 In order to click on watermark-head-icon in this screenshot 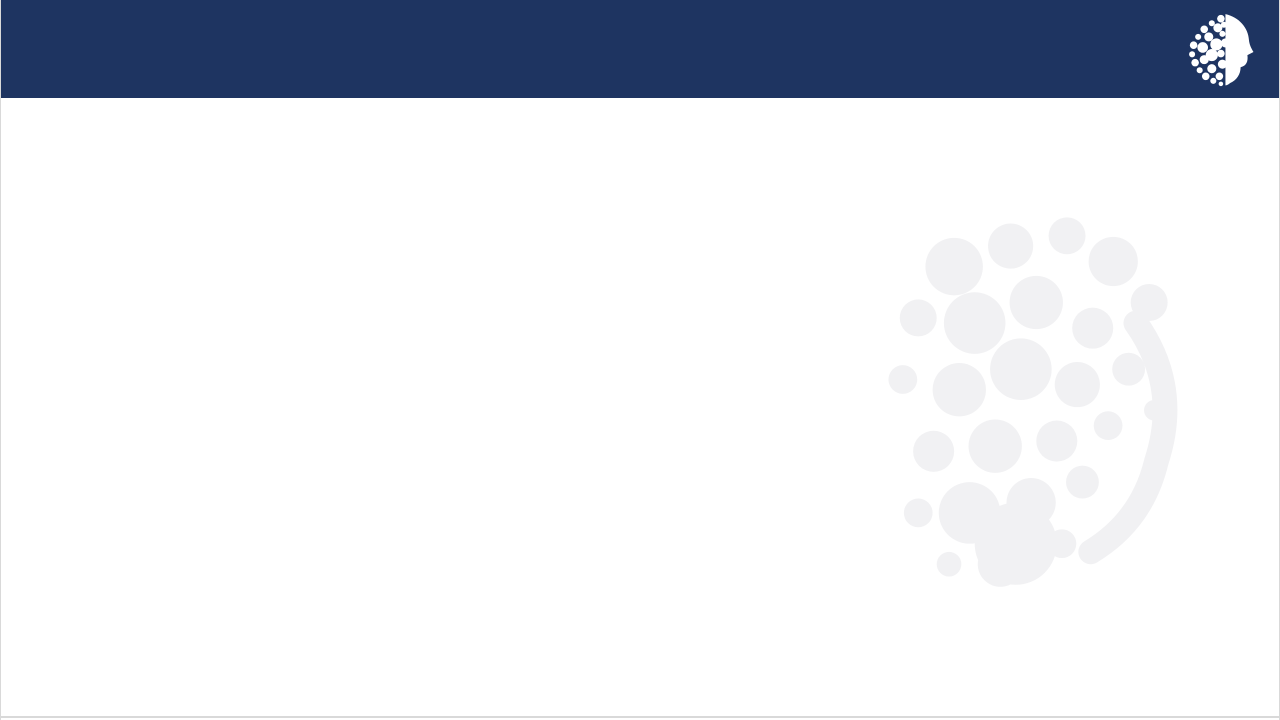, I will do `click(1033, 402)`.